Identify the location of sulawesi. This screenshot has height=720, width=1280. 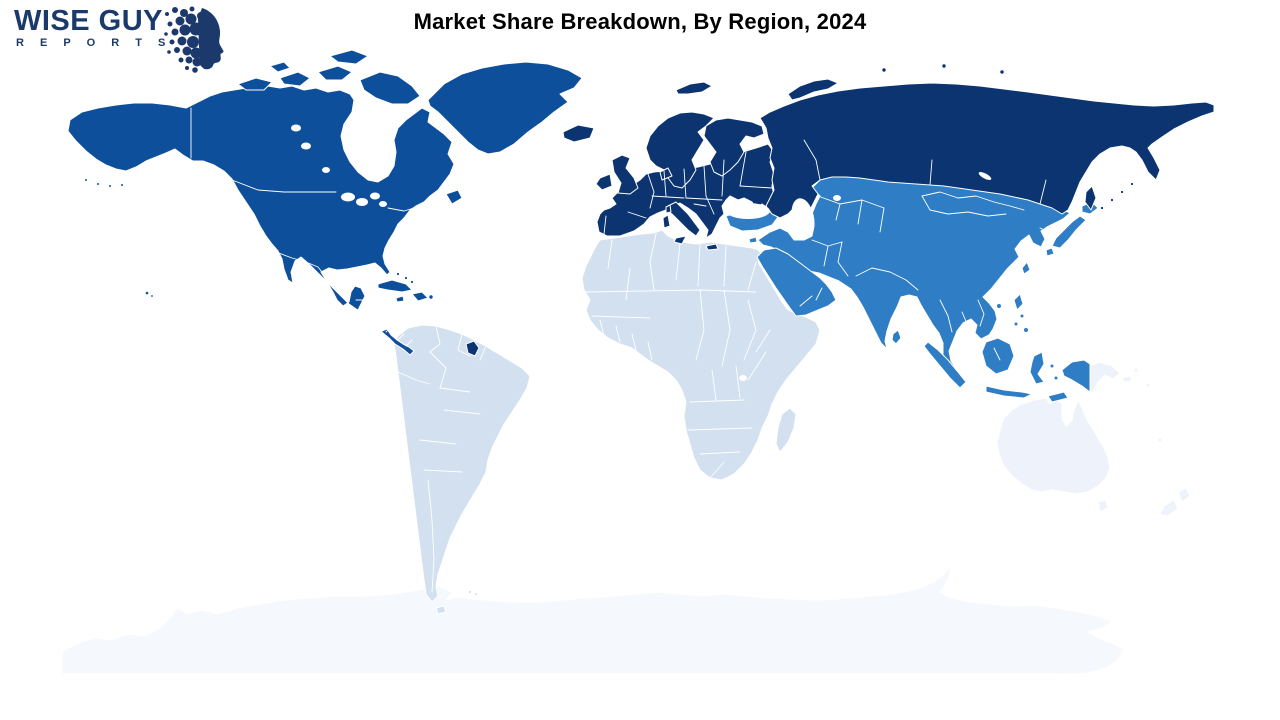
(1037, 368).